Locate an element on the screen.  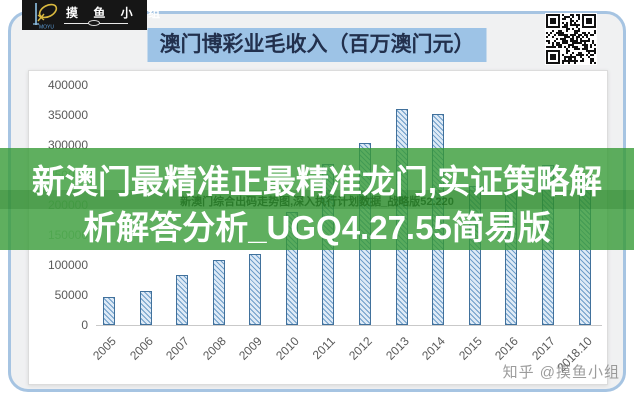
y-axis-tick-label: 400000 is located at coordinates (67, 85).